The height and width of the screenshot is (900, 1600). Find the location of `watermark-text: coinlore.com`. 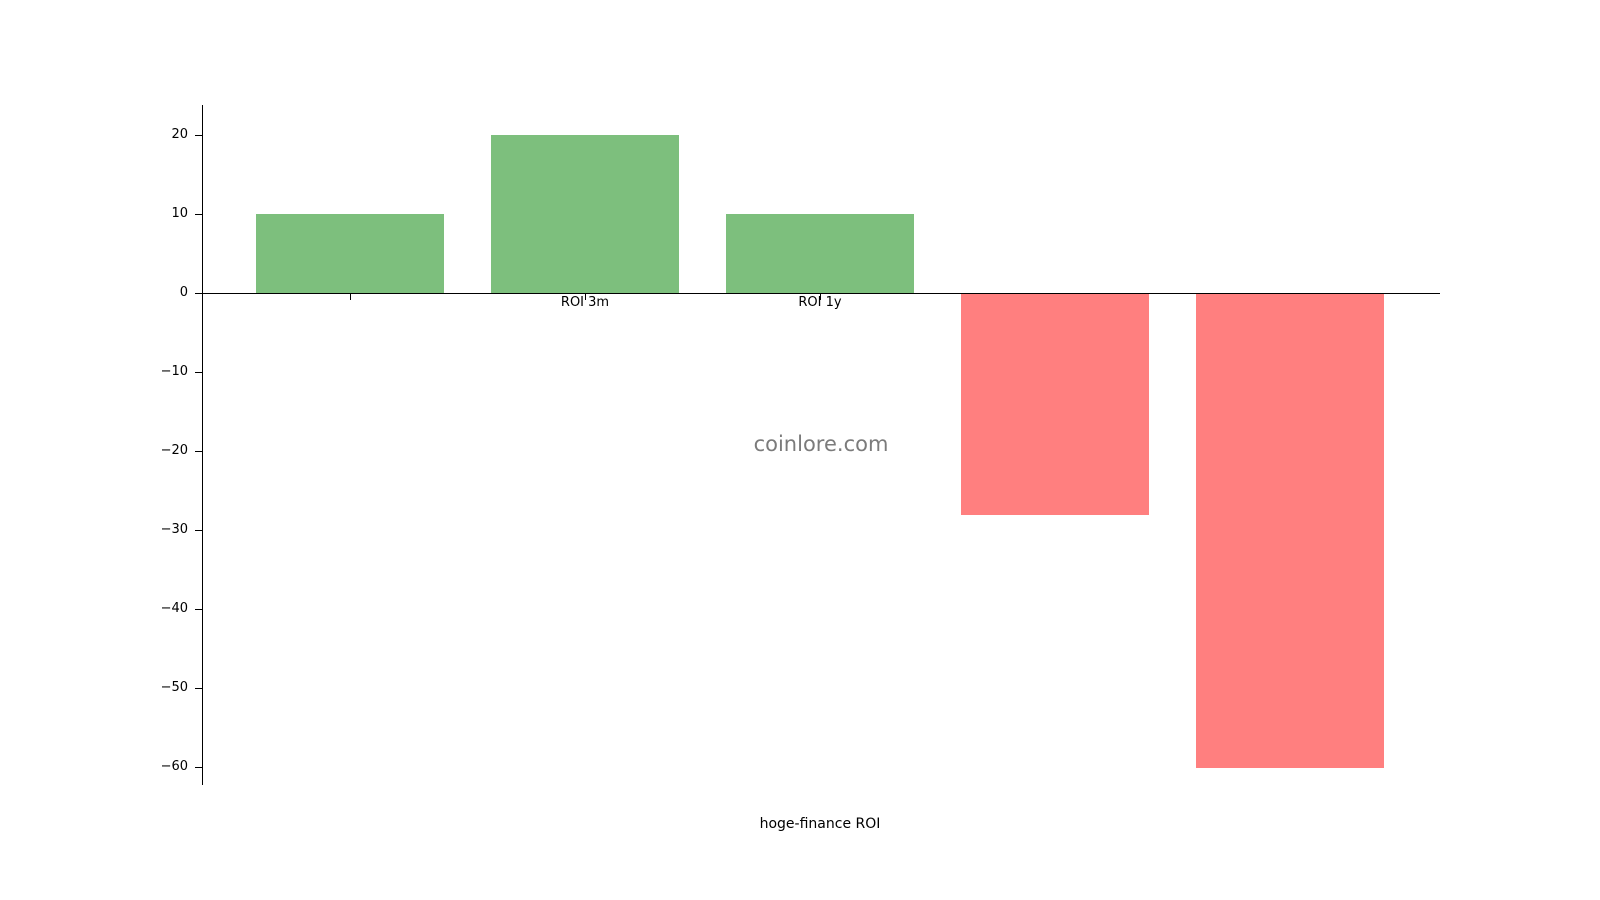

watermark-text: coinlore.com is located at coordinates (821, 444).